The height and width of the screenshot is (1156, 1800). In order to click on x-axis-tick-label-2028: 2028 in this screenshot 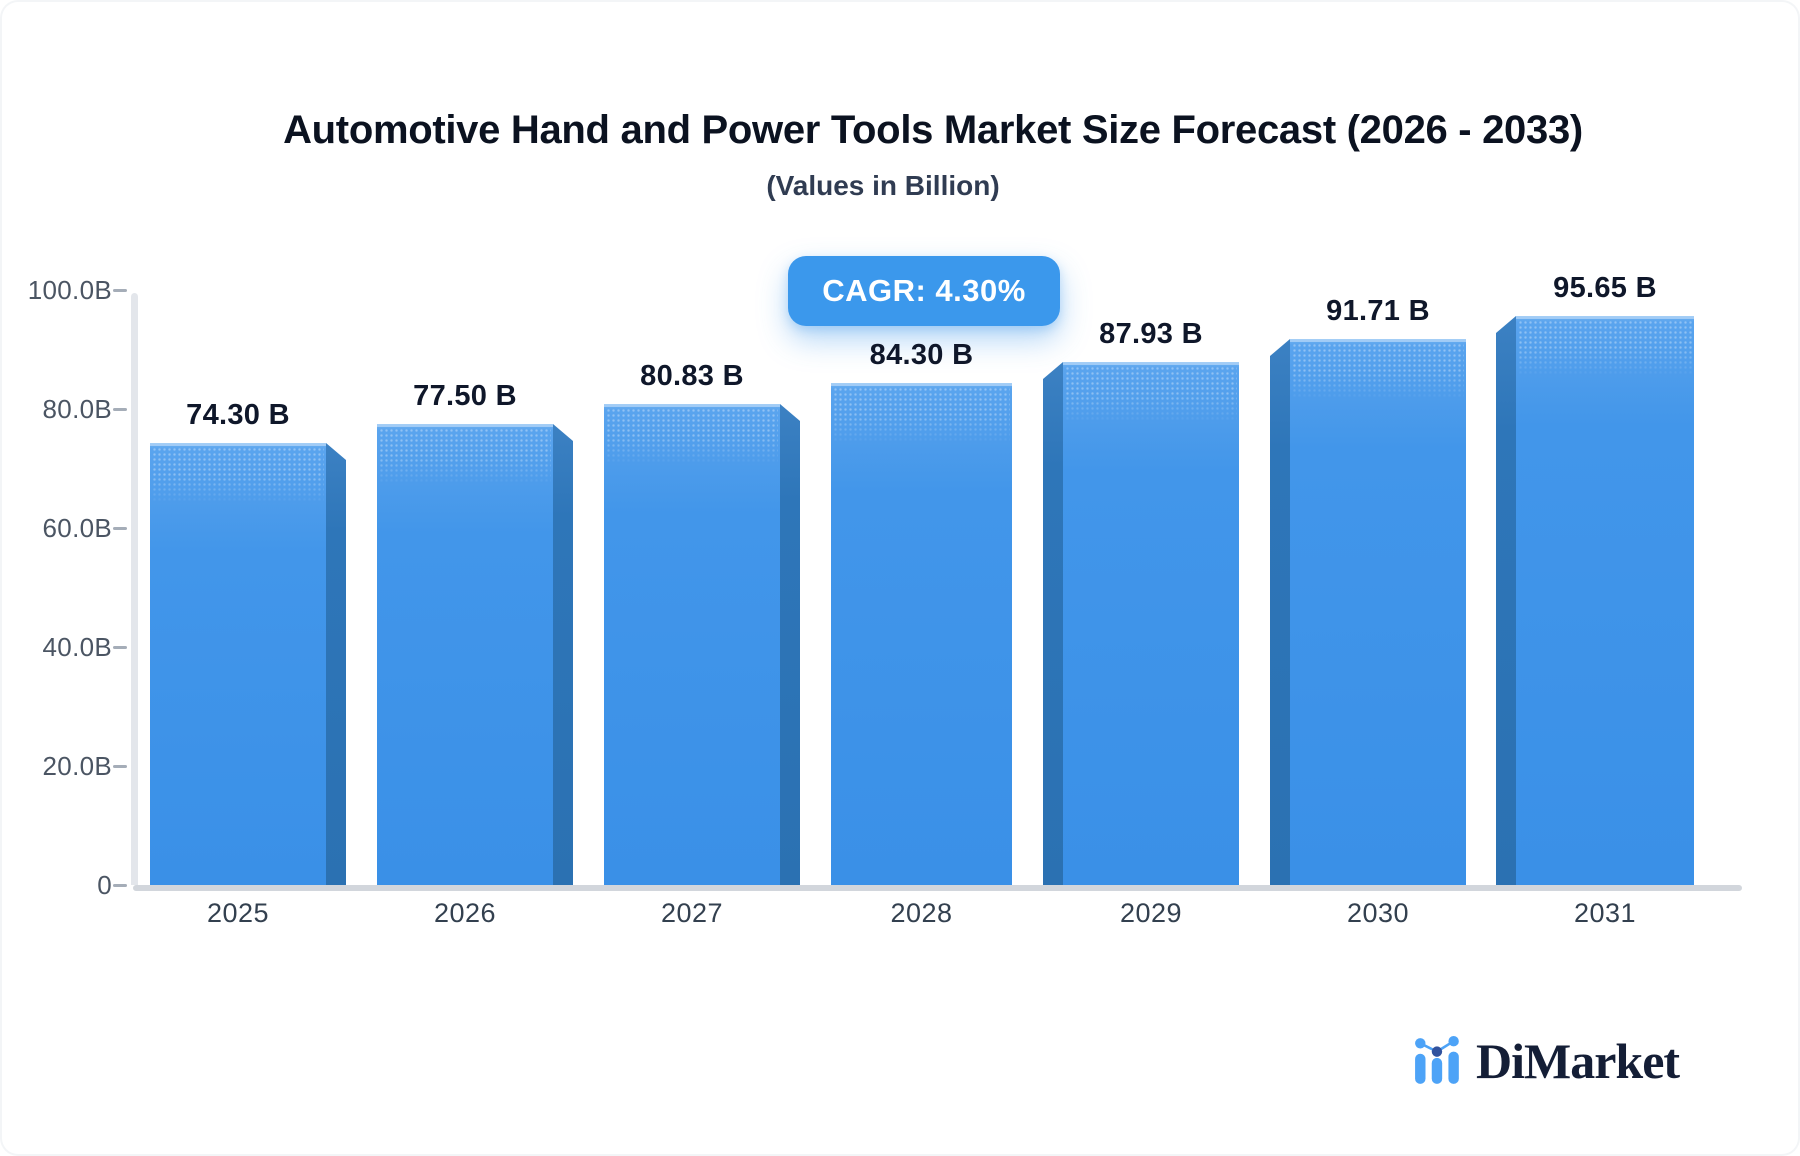, I will do `click(921, 913)`.